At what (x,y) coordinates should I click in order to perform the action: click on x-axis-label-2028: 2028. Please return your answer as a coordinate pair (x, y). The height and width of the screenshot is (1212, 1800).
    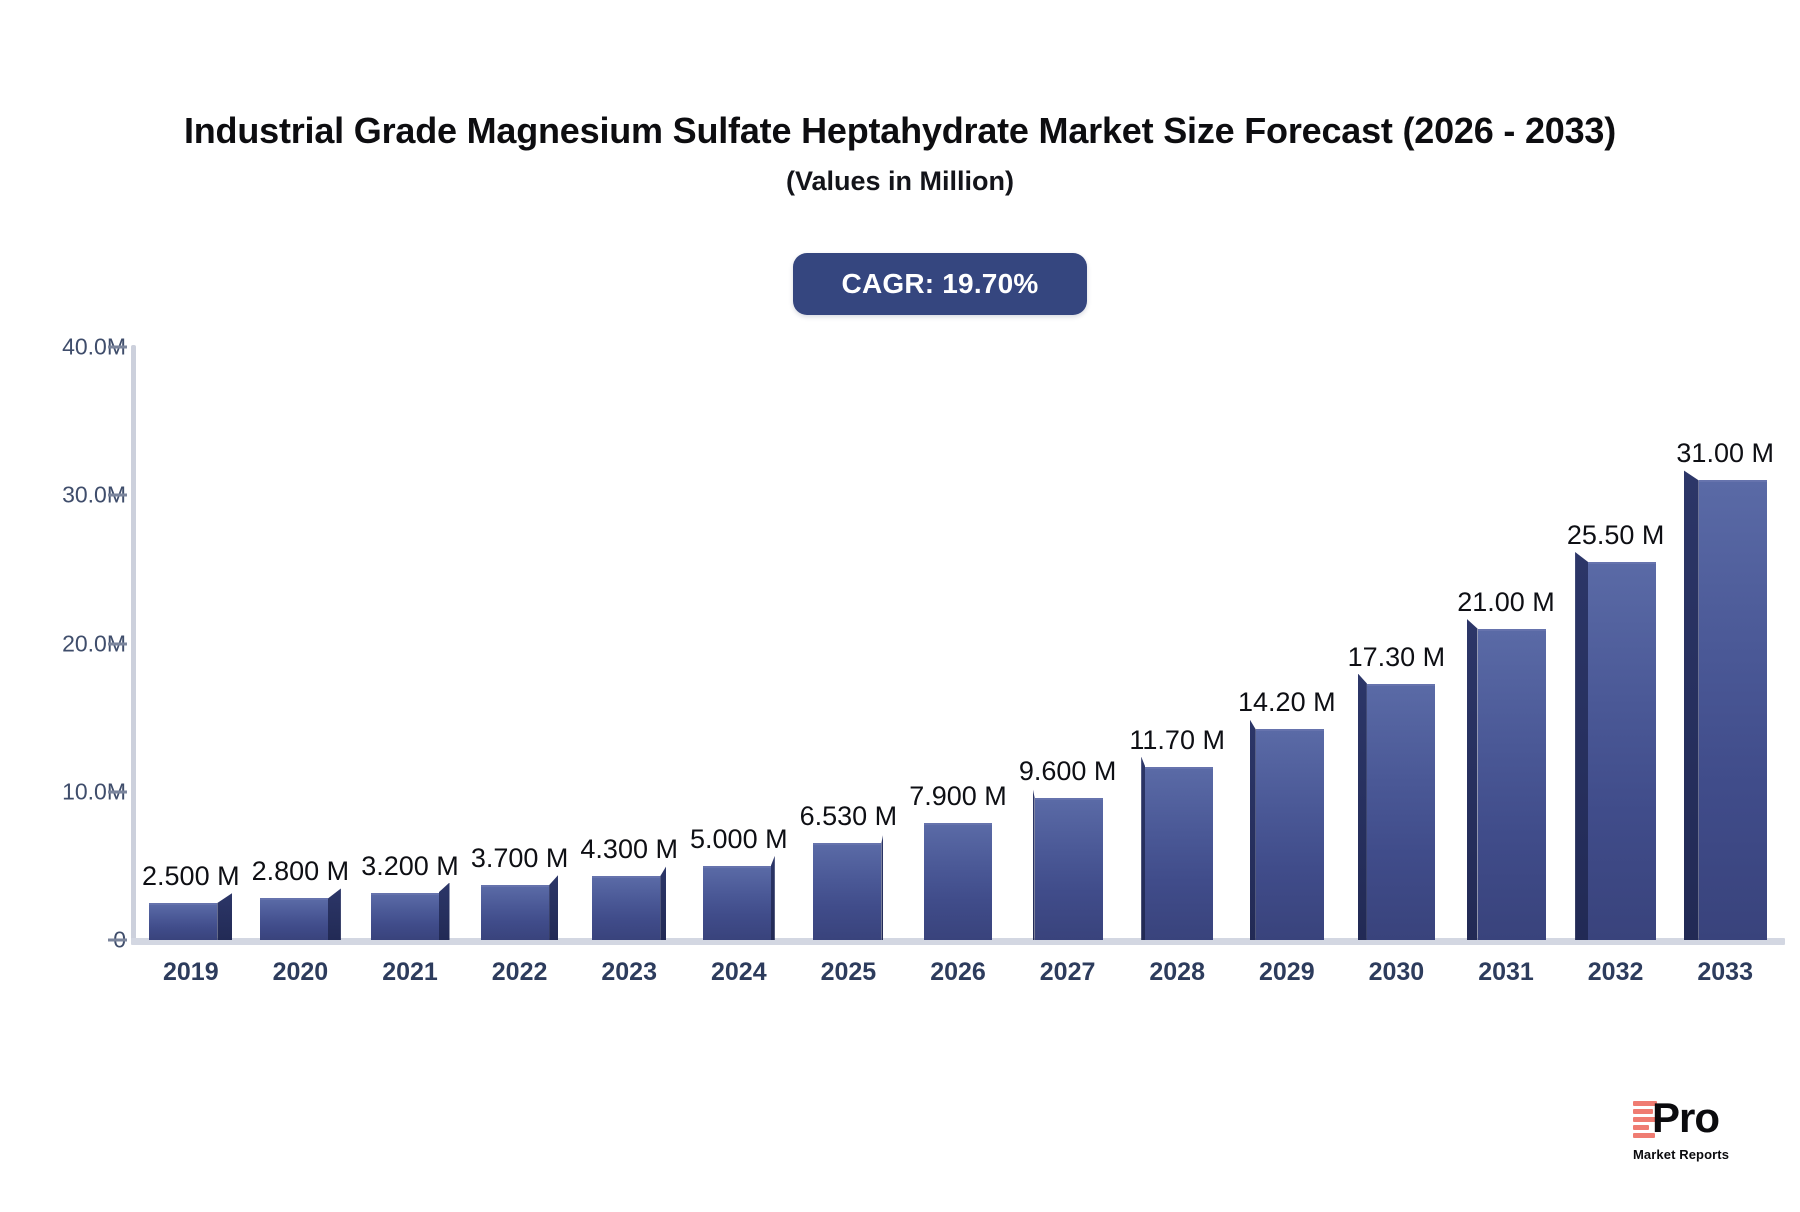
    Looking at the image, I should click on (1177, 972).